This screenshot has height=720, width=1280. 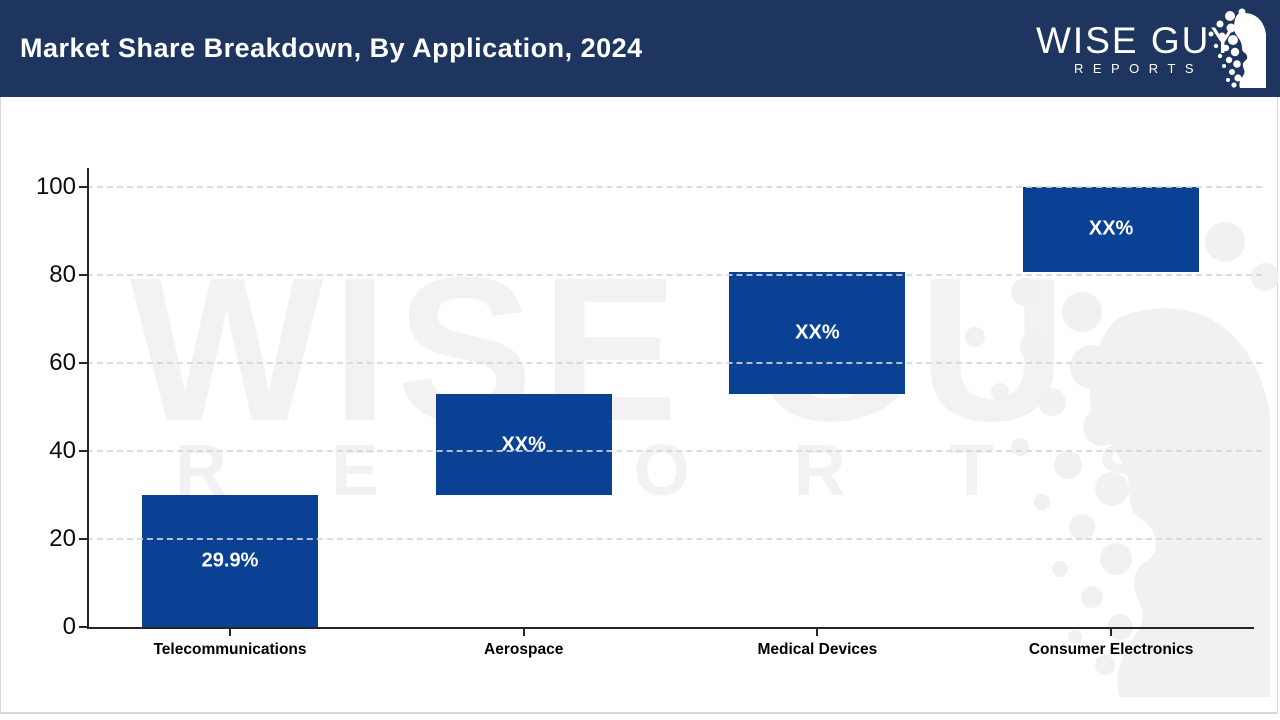 I want to click on wise-guy-reports-logo: WISE GUY REPORTS, so click(x=1143, y=49).